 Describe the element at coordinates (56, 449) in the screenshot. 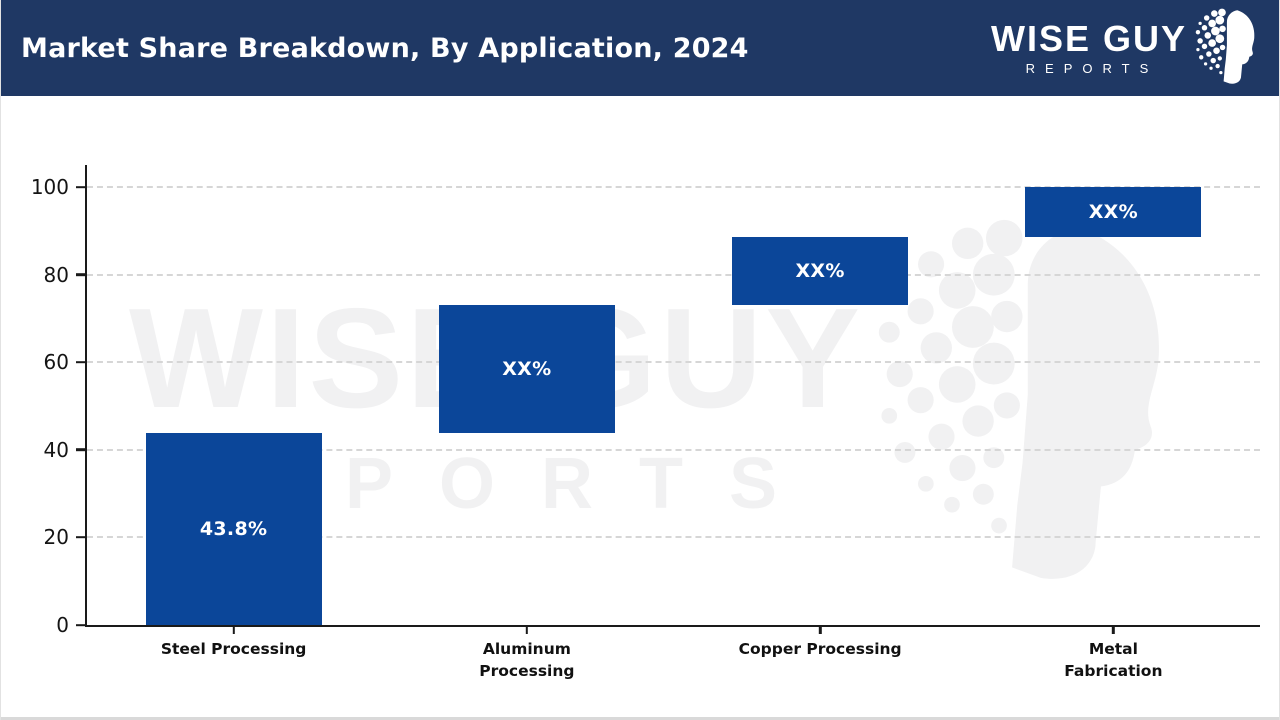

I see `ytick-label-40: 40` at that location.